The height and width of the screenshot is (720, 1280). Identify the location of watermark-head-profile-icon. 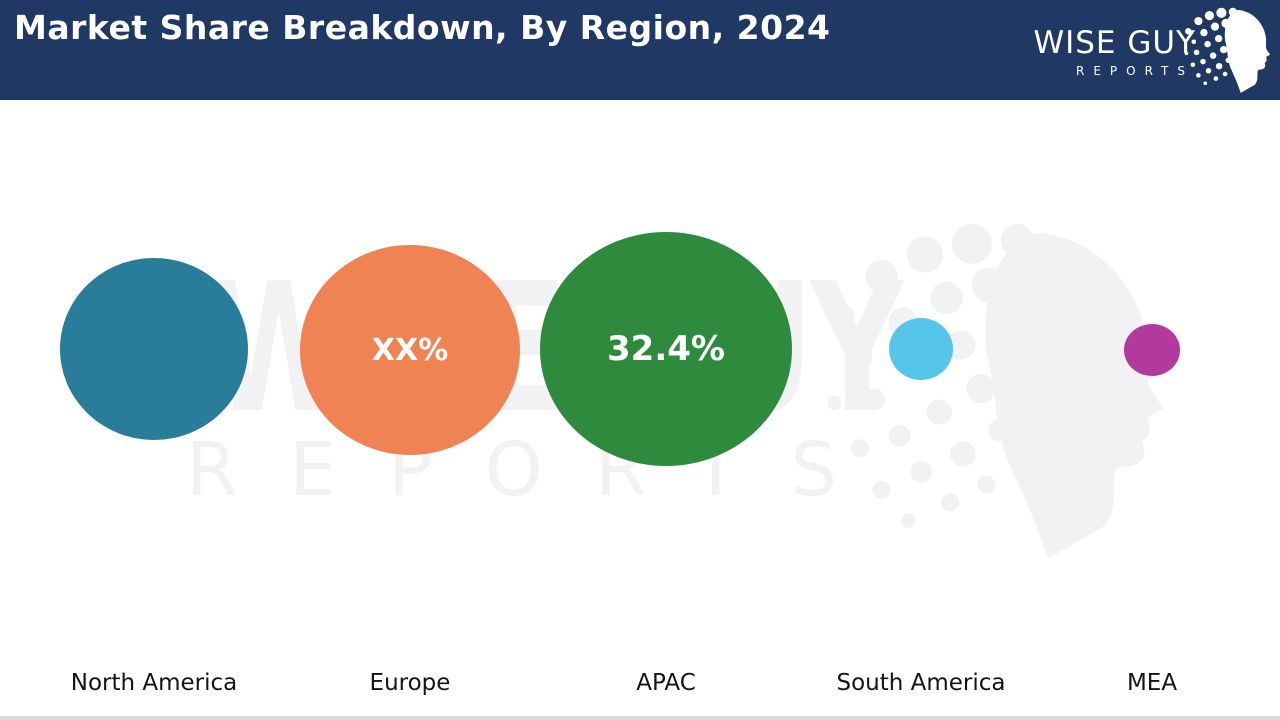
(995, 391).